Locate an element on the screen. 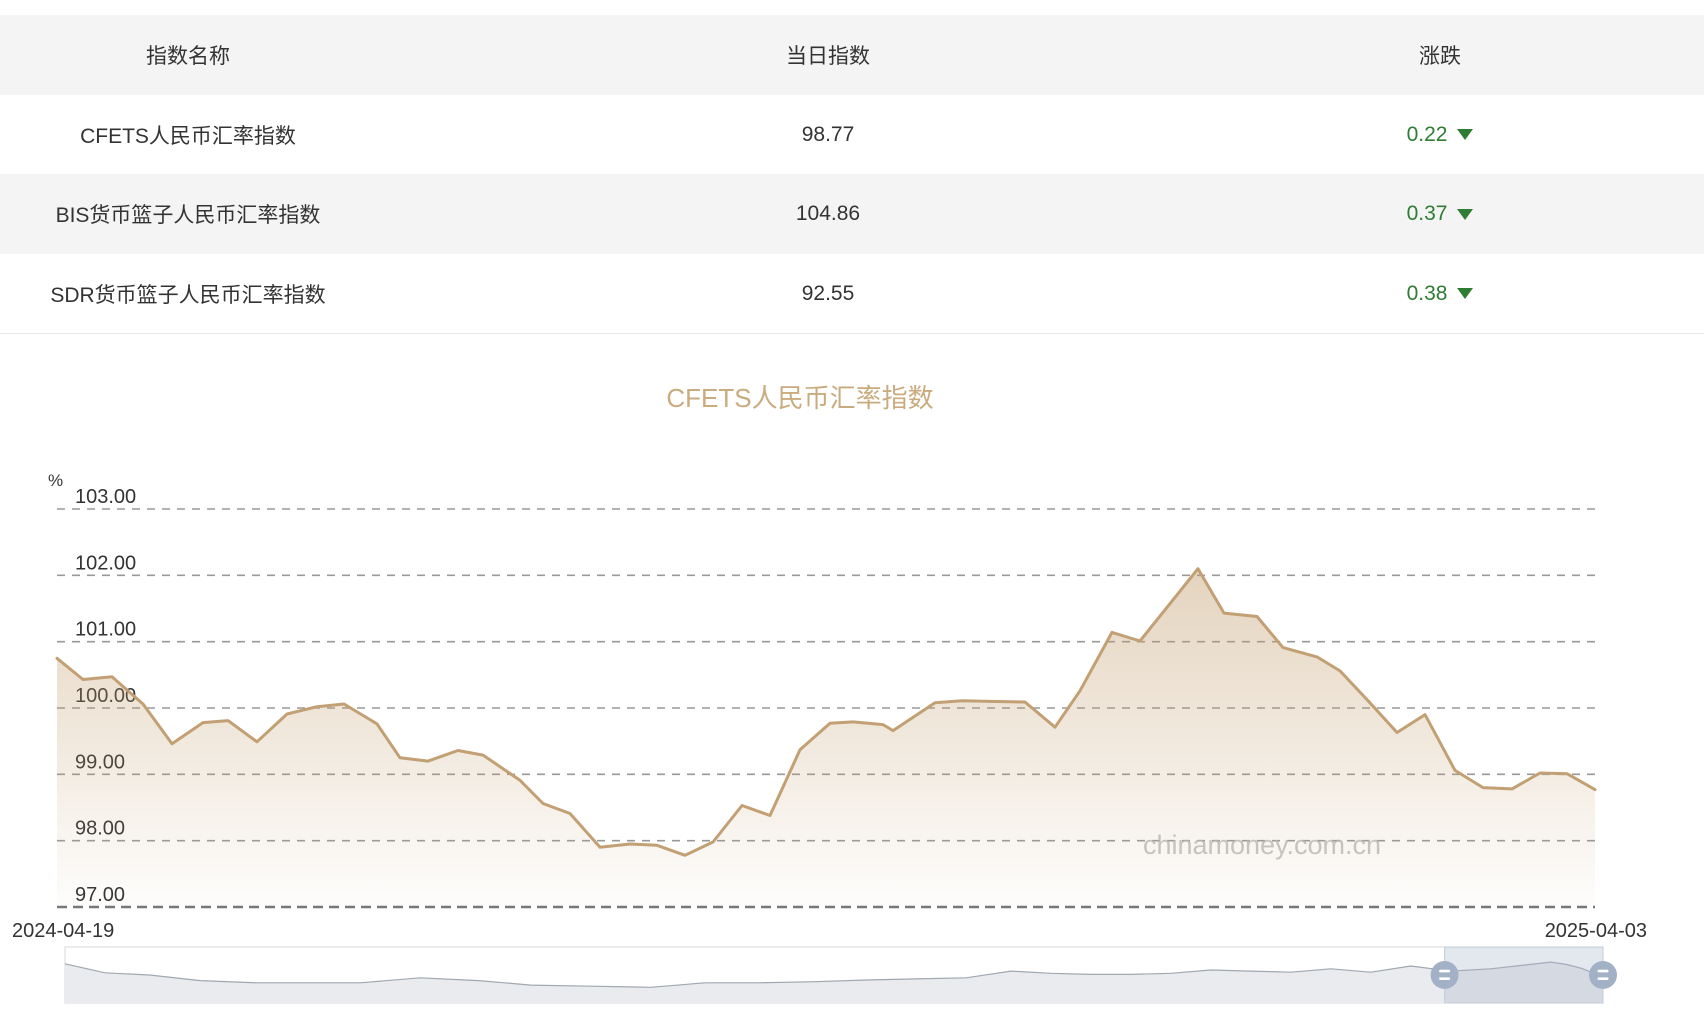  y-axis-unit: % is located at coordinates (55, 480).